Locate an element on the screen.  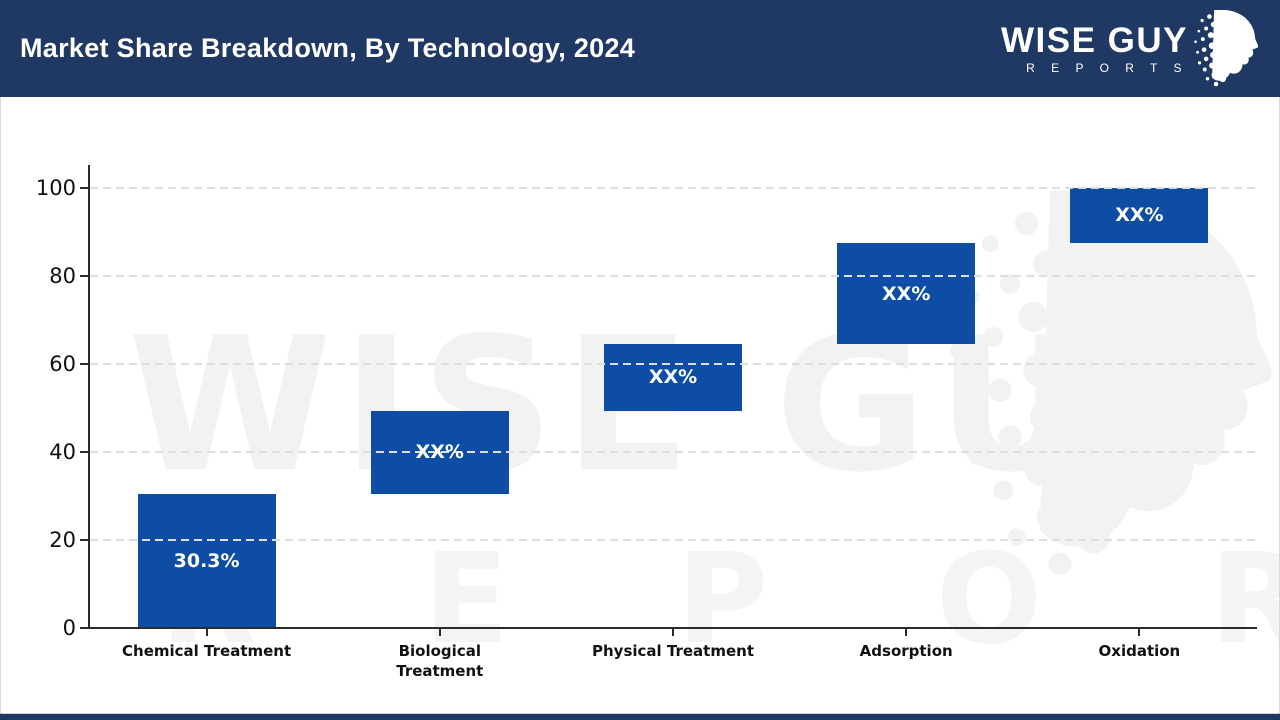
x-category-label-physical-treatment: Physical Treatment is located at coordinates (673, 651).